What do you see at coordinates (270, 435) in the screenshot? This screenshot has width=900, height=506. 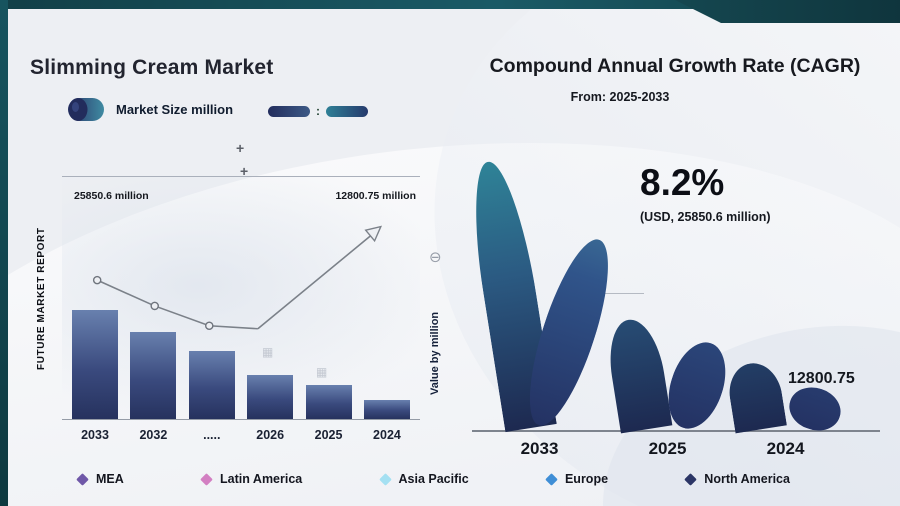 I see `left-bar-label: 2026` at bounding box center [270, 435].